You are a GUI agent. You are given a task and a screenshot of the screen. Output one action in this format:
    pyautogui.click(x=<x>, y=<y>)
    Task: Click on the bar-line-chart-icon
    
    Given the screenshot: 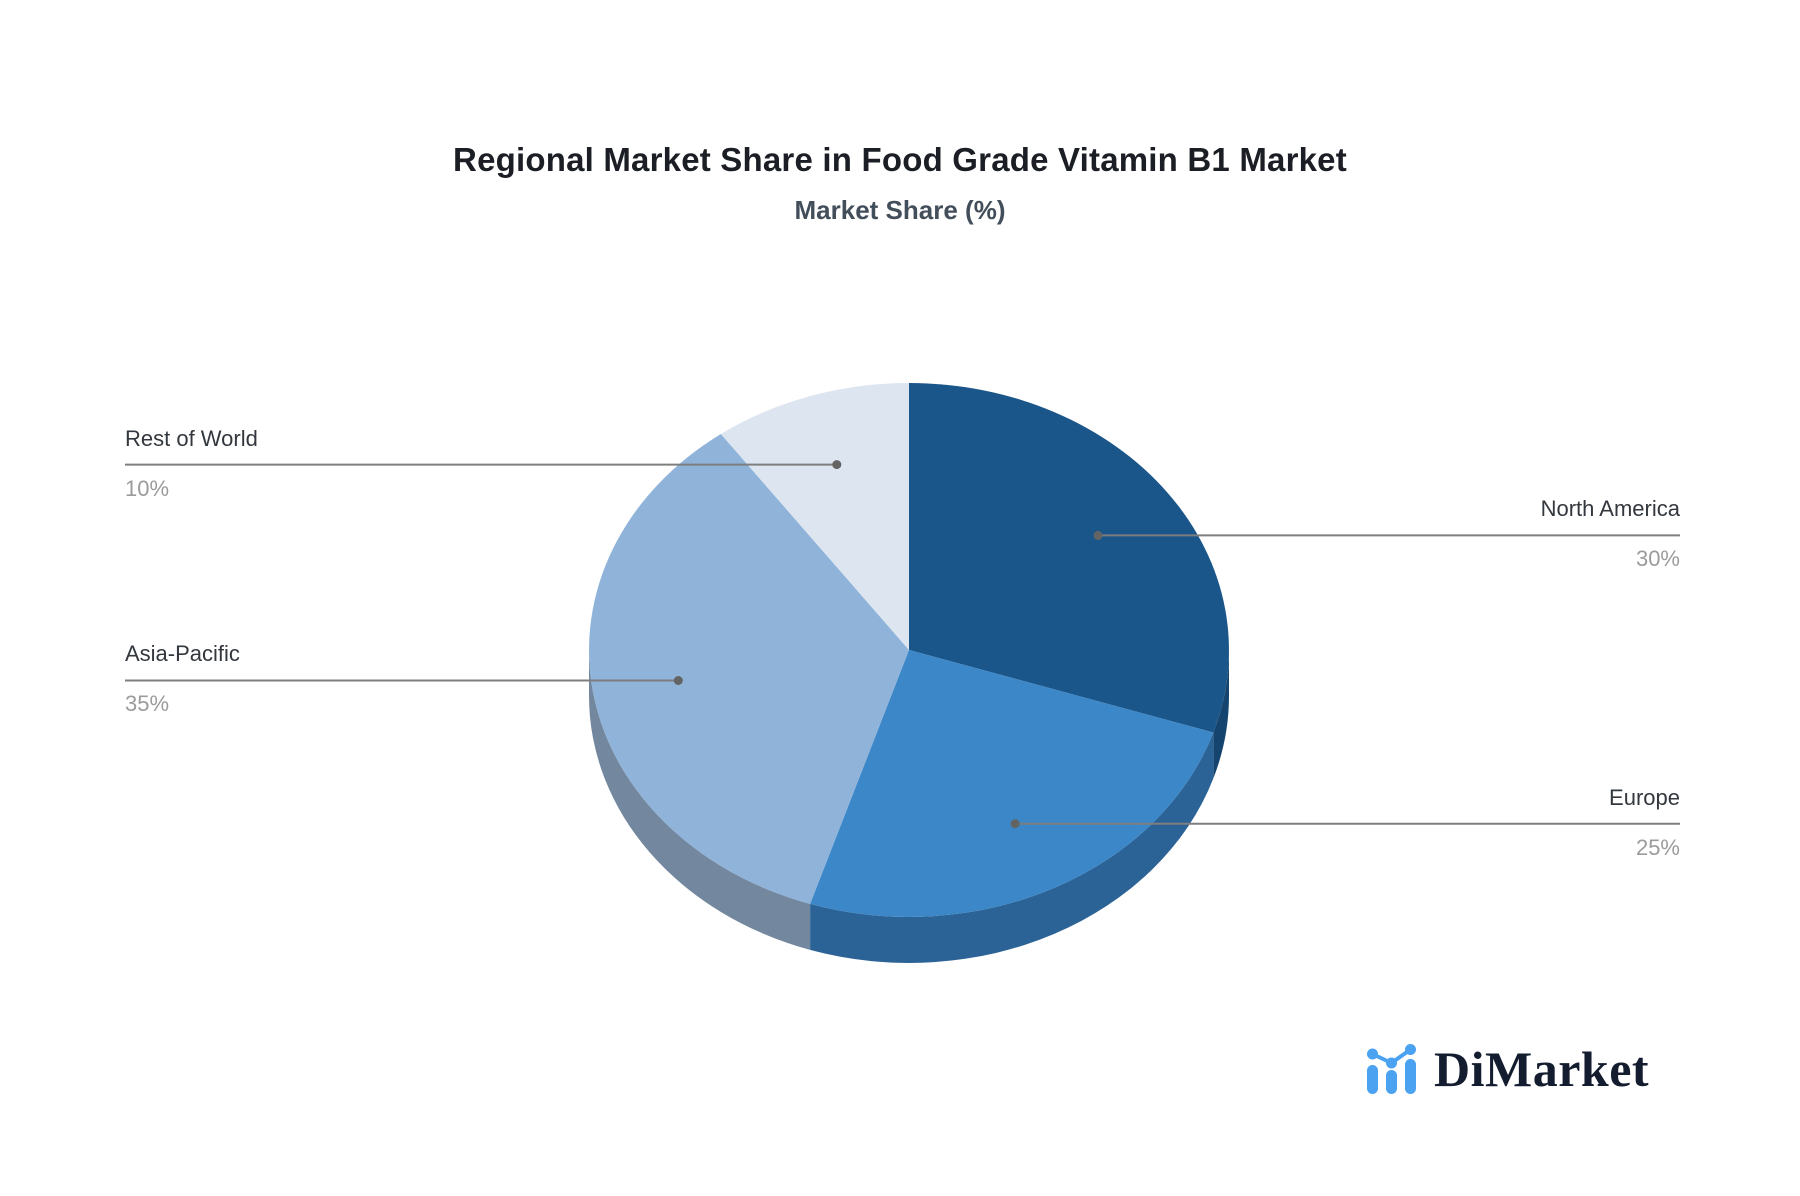 What is the action you would take?
    pyautogui.click(x=1391, y=1069)
    